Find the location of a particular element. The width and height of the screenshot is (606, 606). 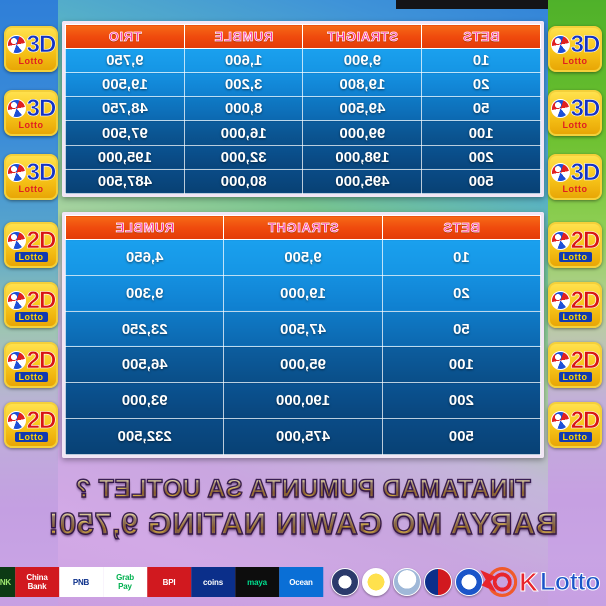

payout-table-3d-head: BETS STRAIGHT RUMBLE TRIO is located at coordinates (303, 36).